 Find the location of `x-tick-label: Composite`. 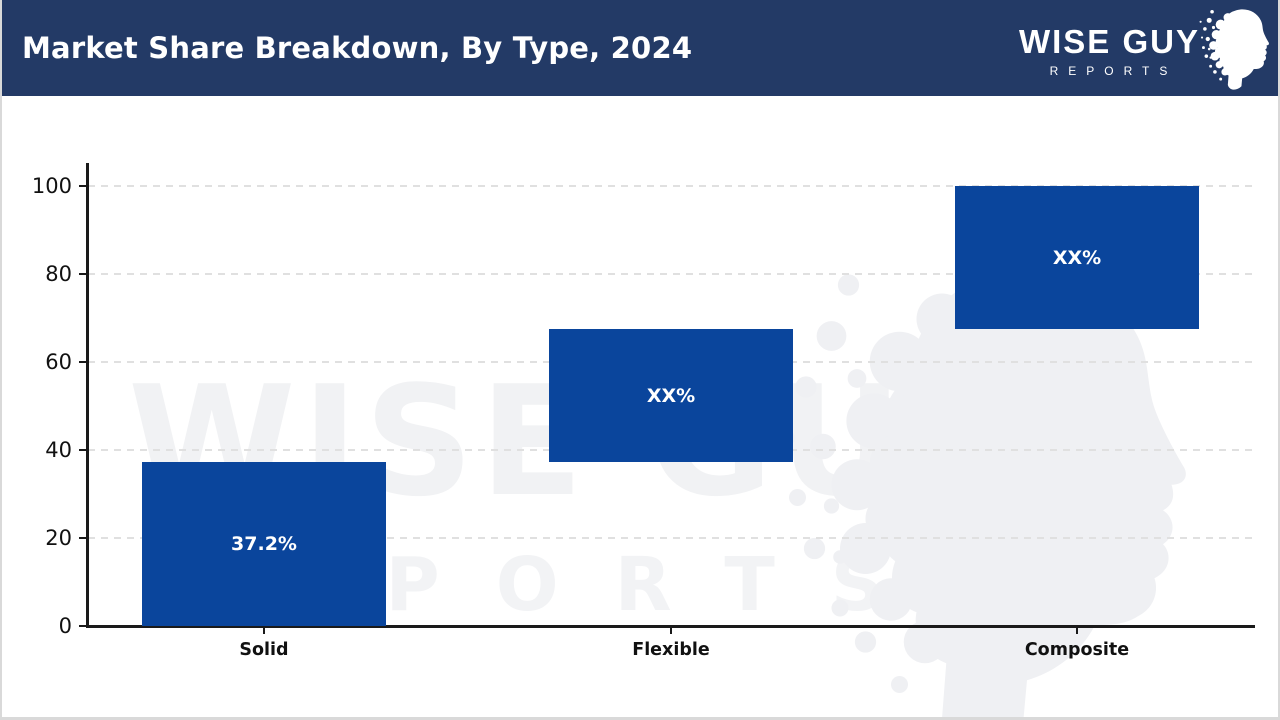

x-tick-label: Composite is located at coordinates (1077, 650).